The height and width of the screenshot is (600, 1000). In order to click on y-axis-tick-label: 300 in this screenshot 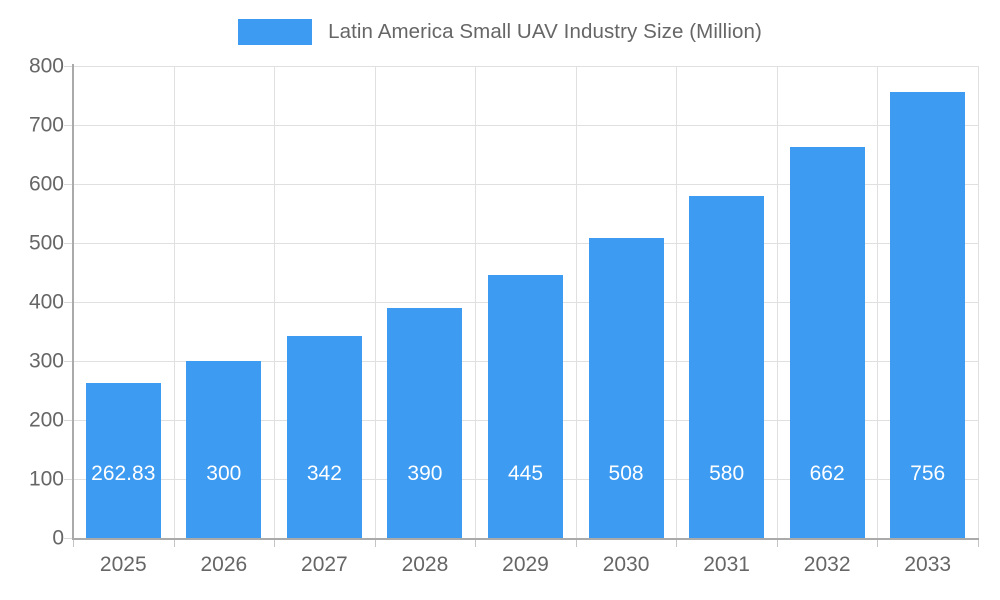, I will do `click(46, 361)`.